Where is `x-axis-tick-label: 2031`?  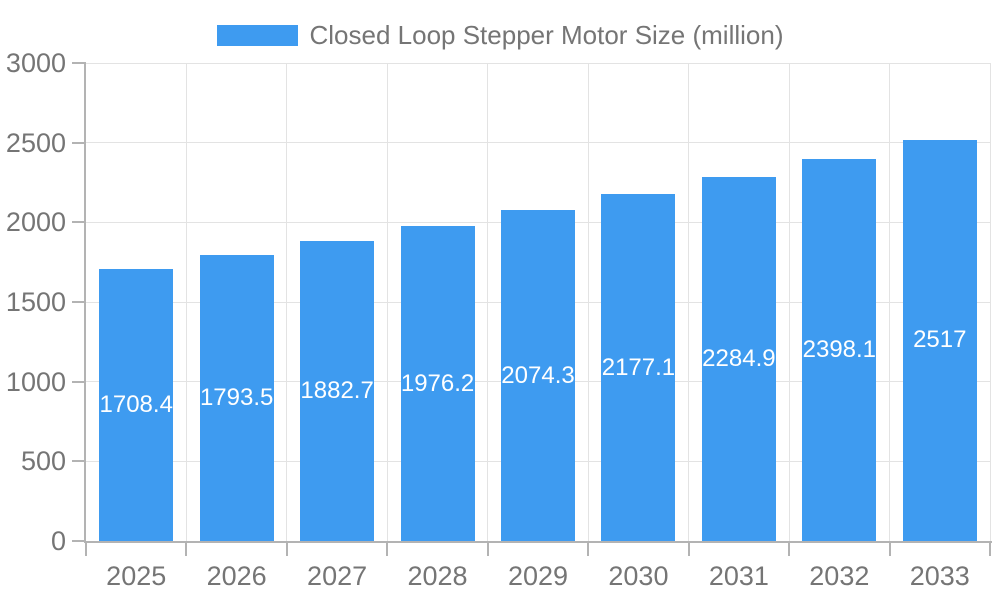 x-axis-tick-label: 2031 is located at coordinates (738, 576).